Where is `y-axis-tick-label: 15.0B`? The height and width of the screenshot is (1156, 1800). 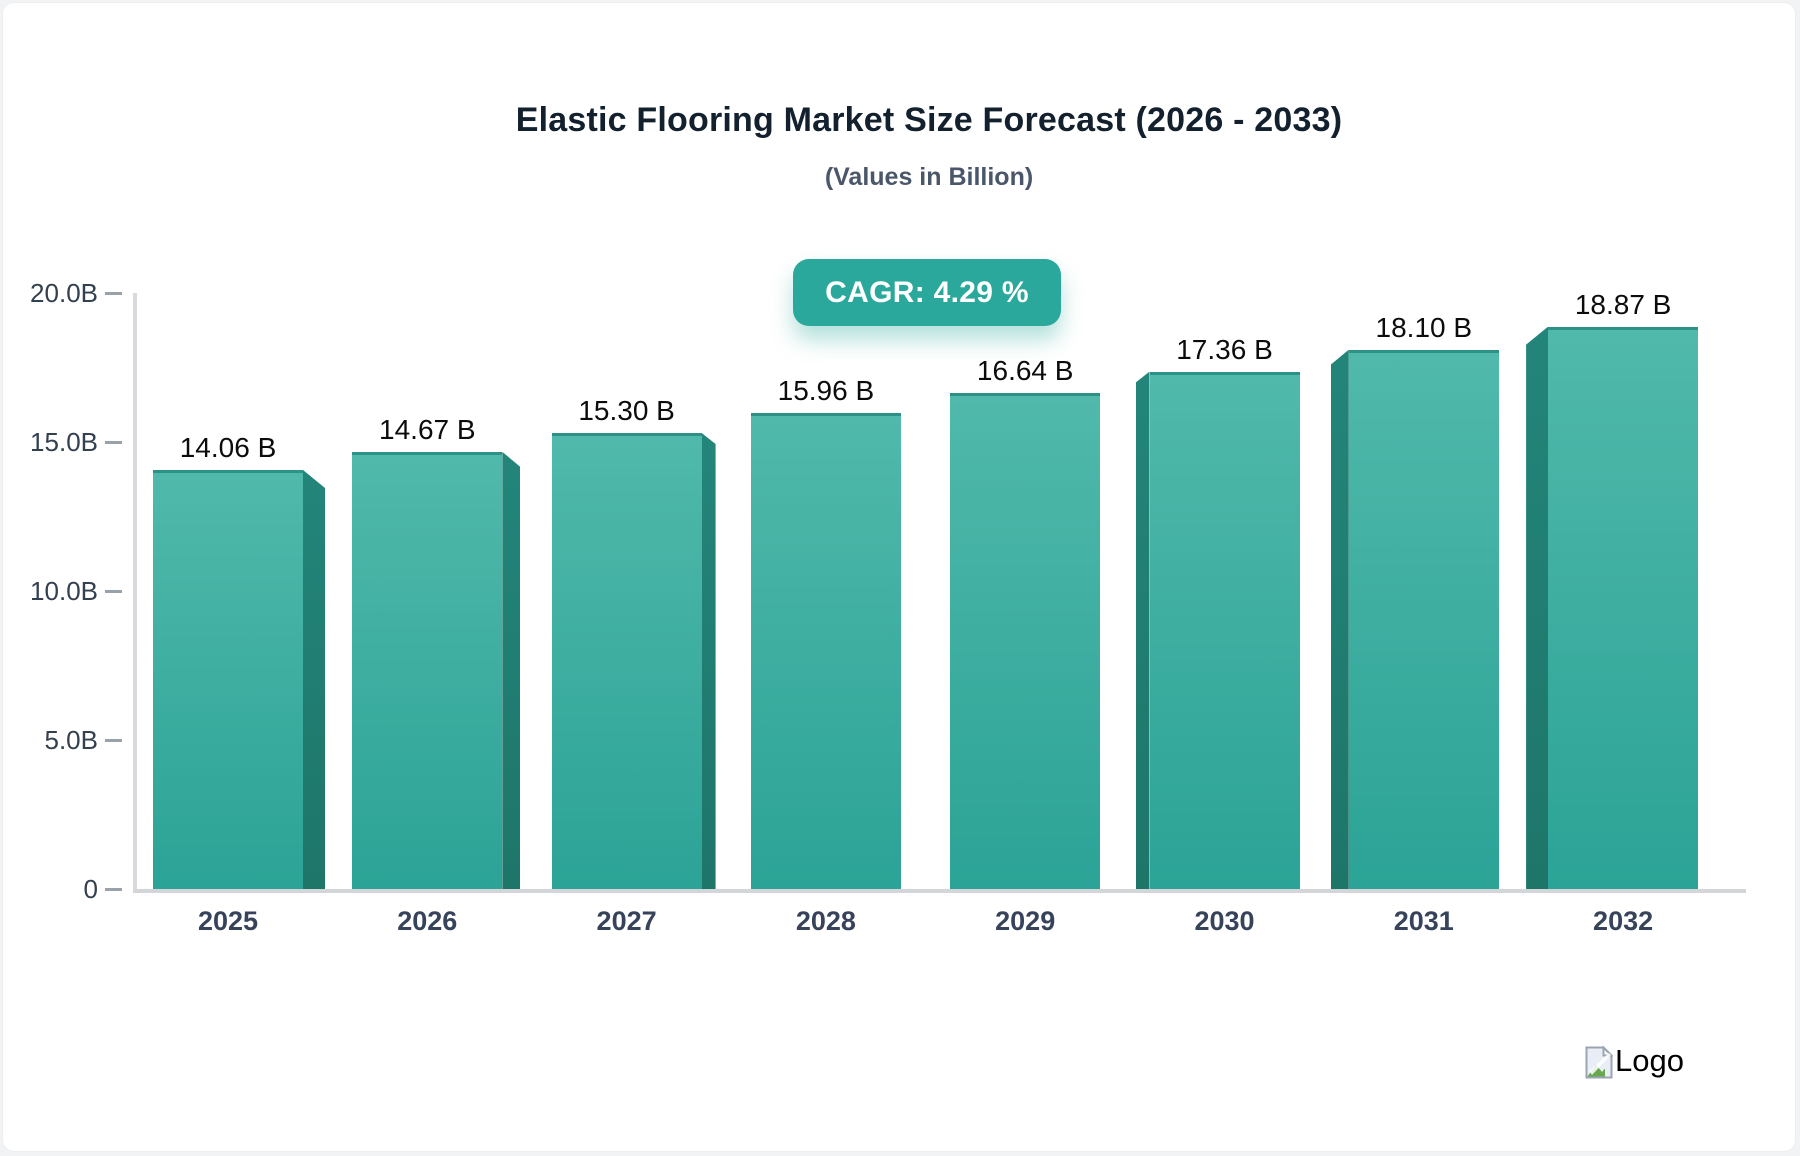 y-axis-tick-label: 15.0B is located at coordinates (64, 442).